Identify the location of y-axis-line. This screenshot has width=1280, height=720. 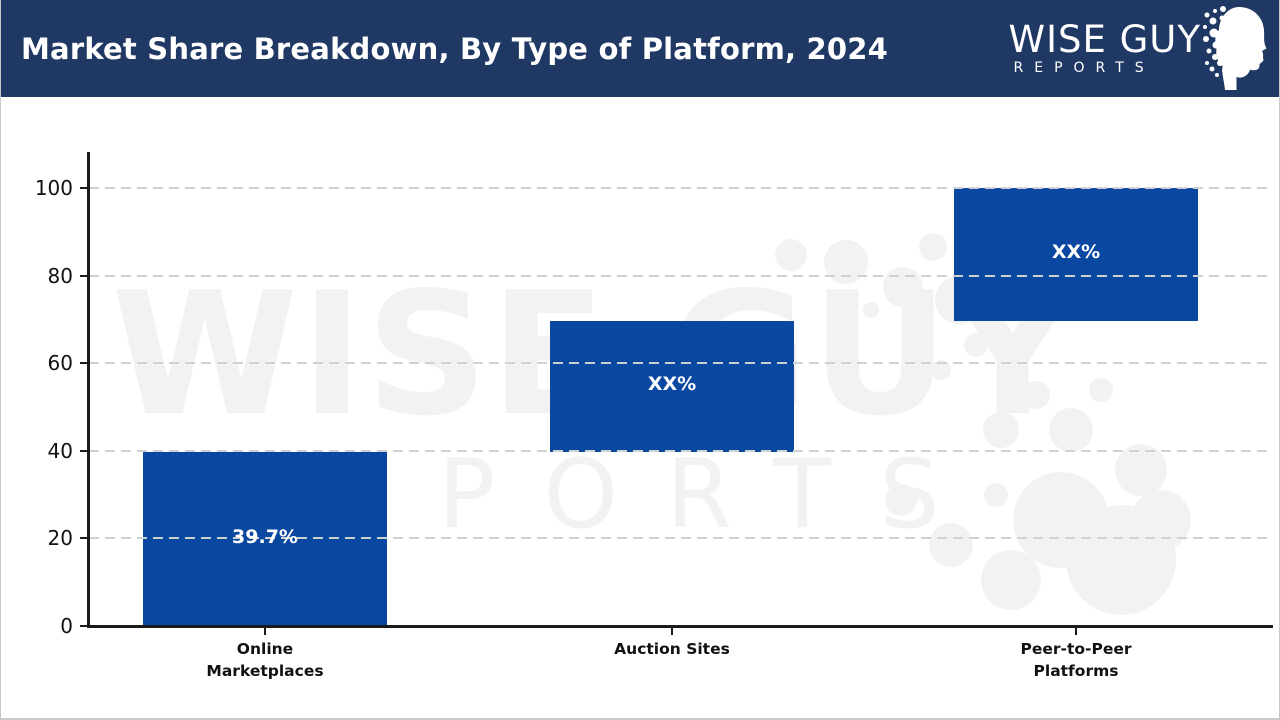
(88, 390).